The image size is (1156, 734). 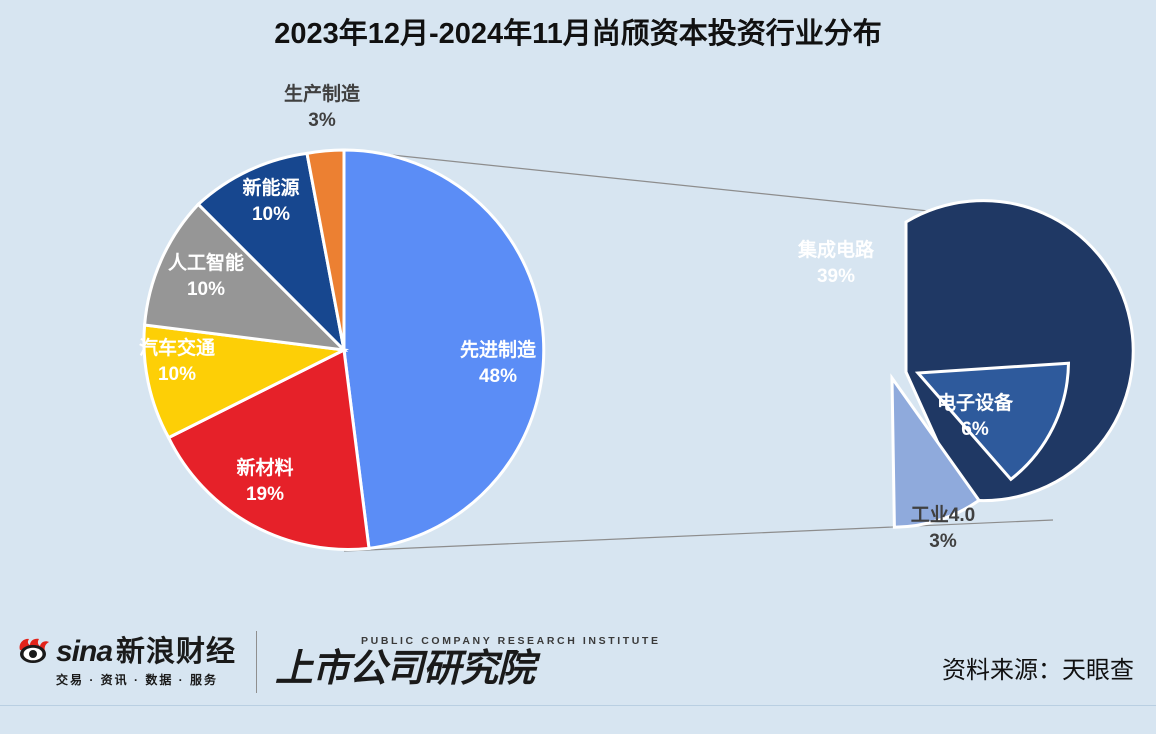 What do you see at coordinates (34, 652) in the screenshot?
I see `sina-eye-icon` at bounding box center [34, 652].